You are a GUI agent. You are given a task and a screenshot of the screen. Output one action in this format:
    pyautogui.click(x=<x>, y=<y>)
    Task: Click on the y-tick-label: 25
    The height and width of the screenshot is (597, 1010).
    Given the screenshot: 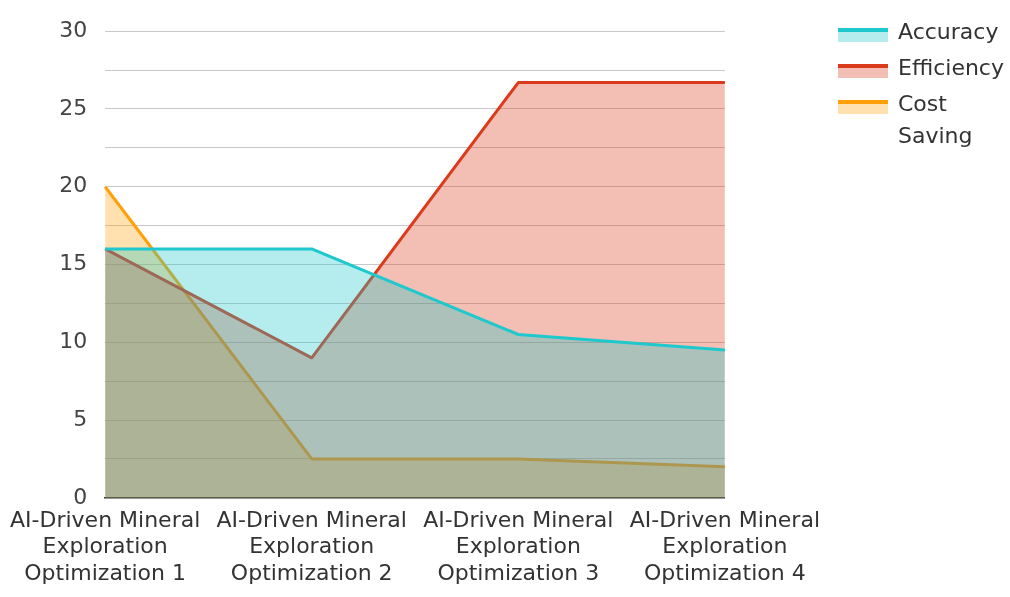 What is the action you would take?
    pyautogui.click(x=73, y=107)
    